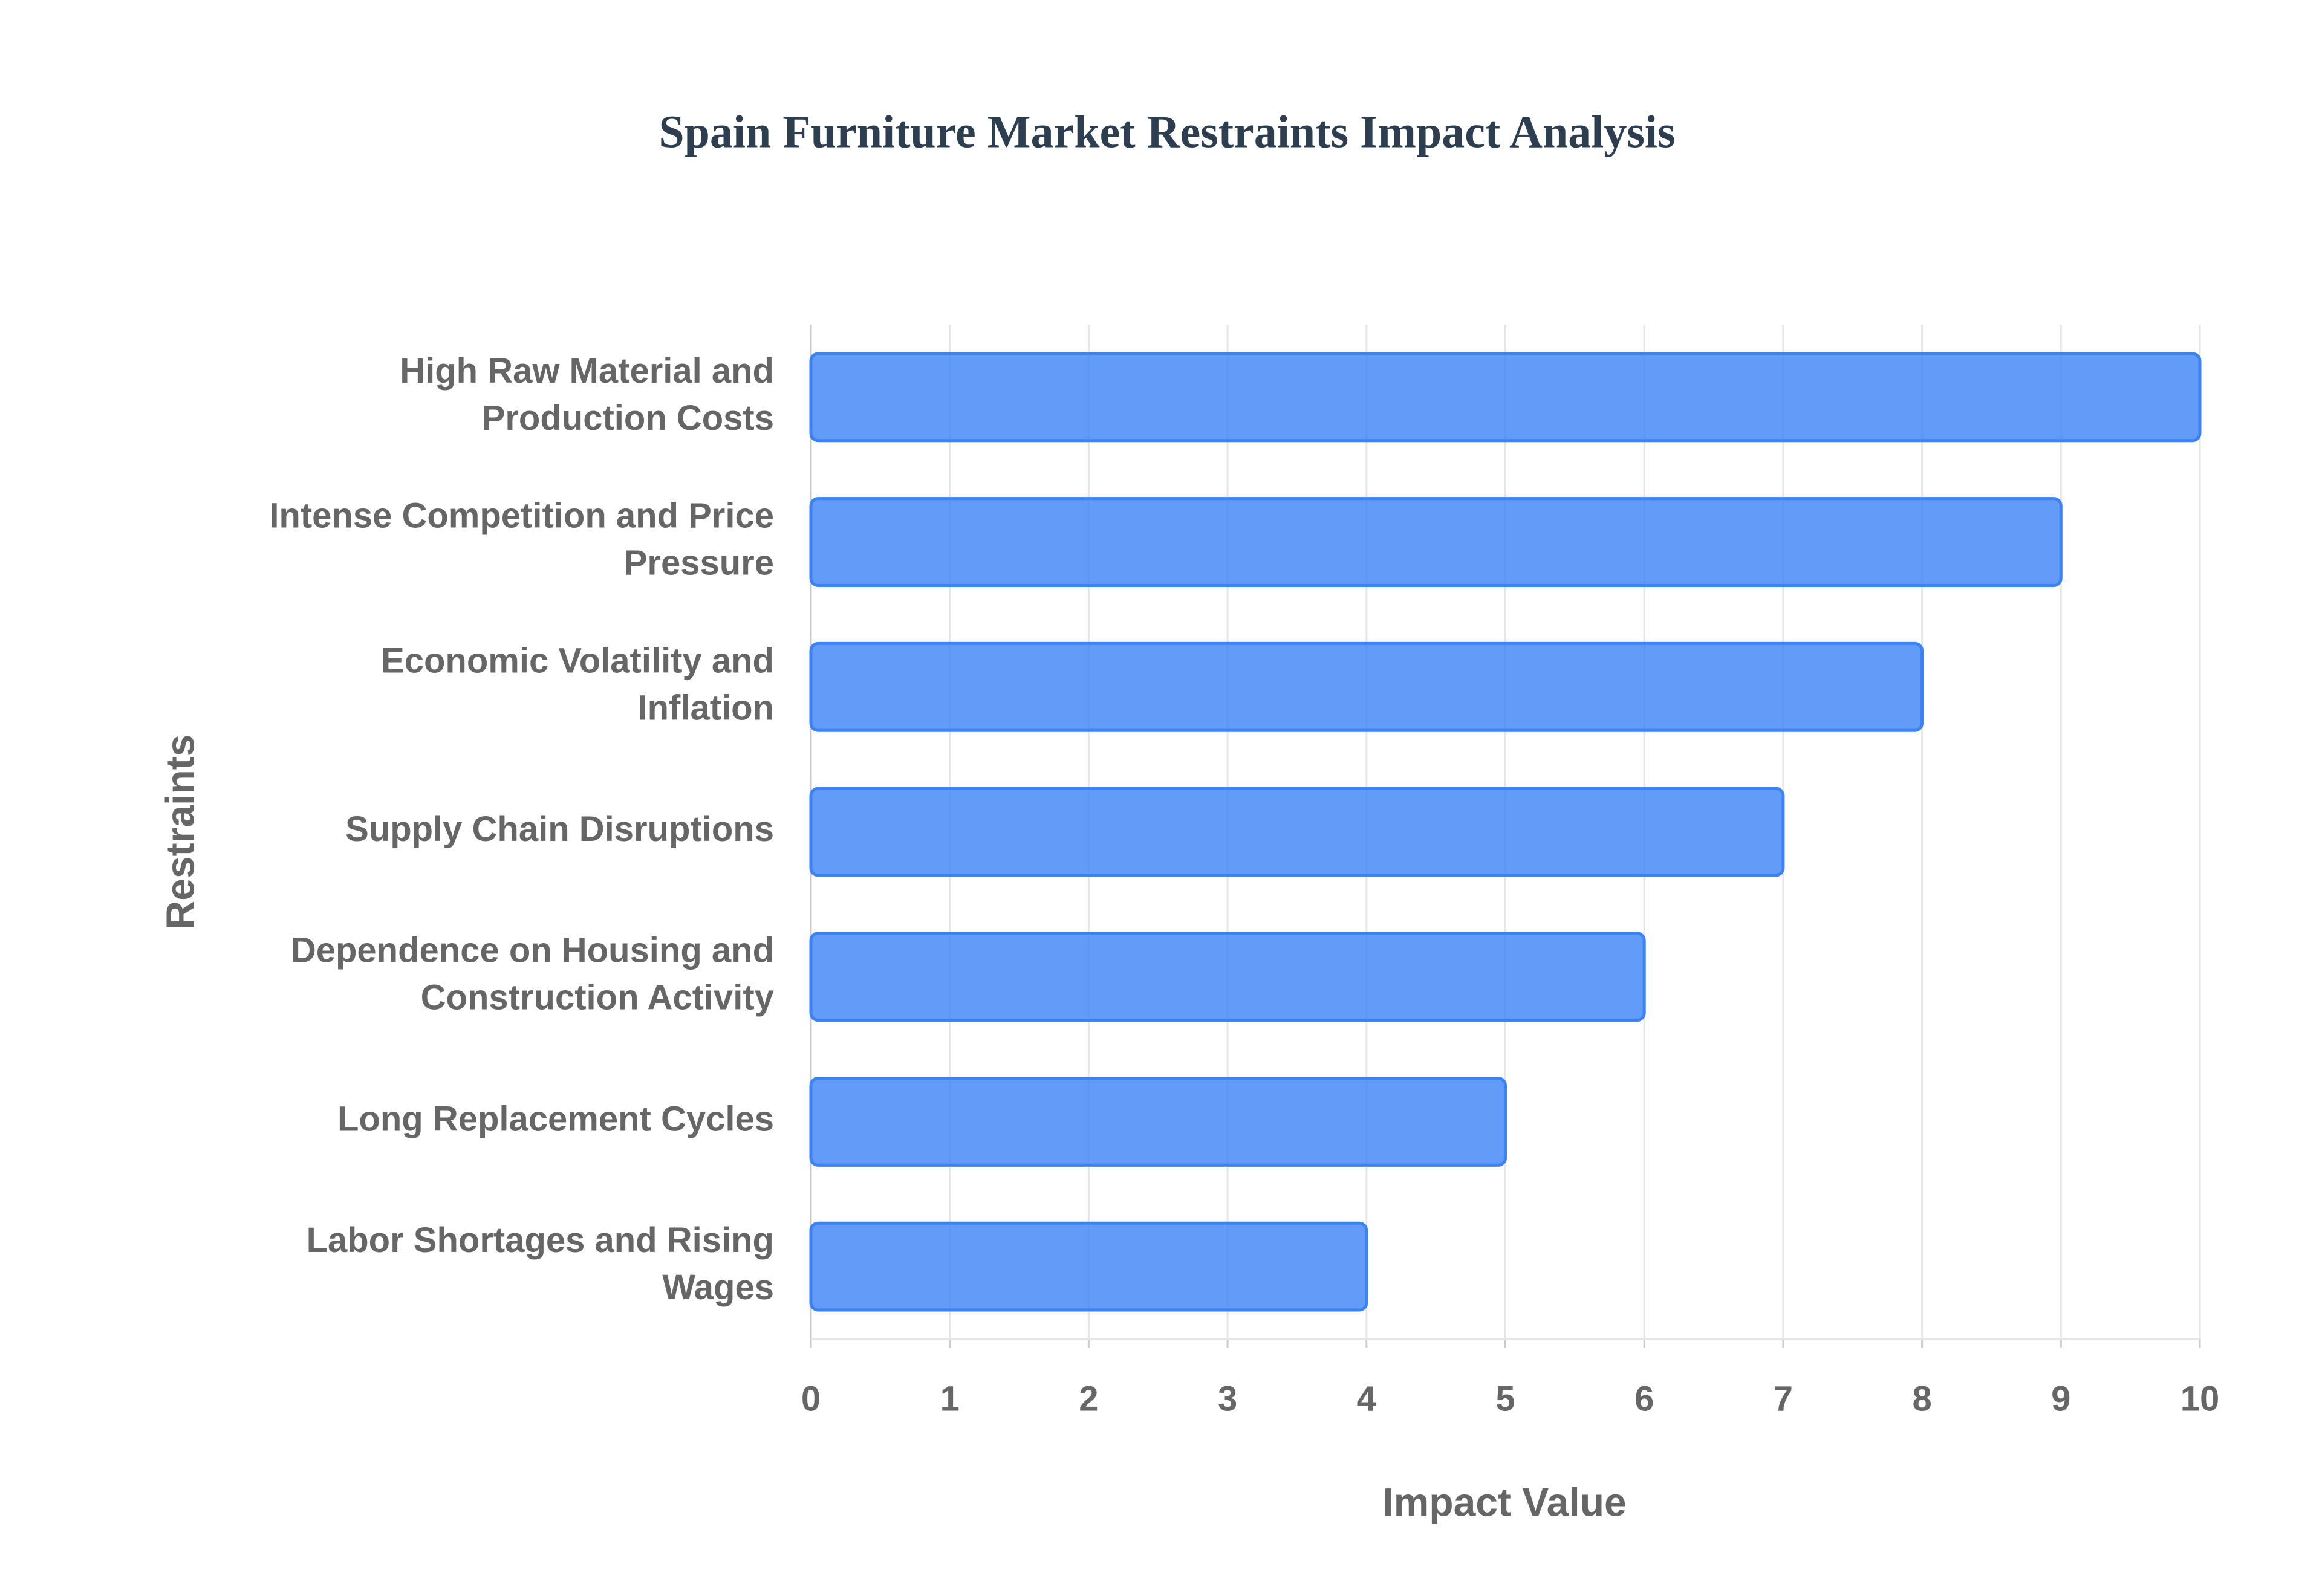  Describe the element at coordinates (559, 829) in the screenshot. I see `y-tick-label: Supply Chain Disruptions` at that location.